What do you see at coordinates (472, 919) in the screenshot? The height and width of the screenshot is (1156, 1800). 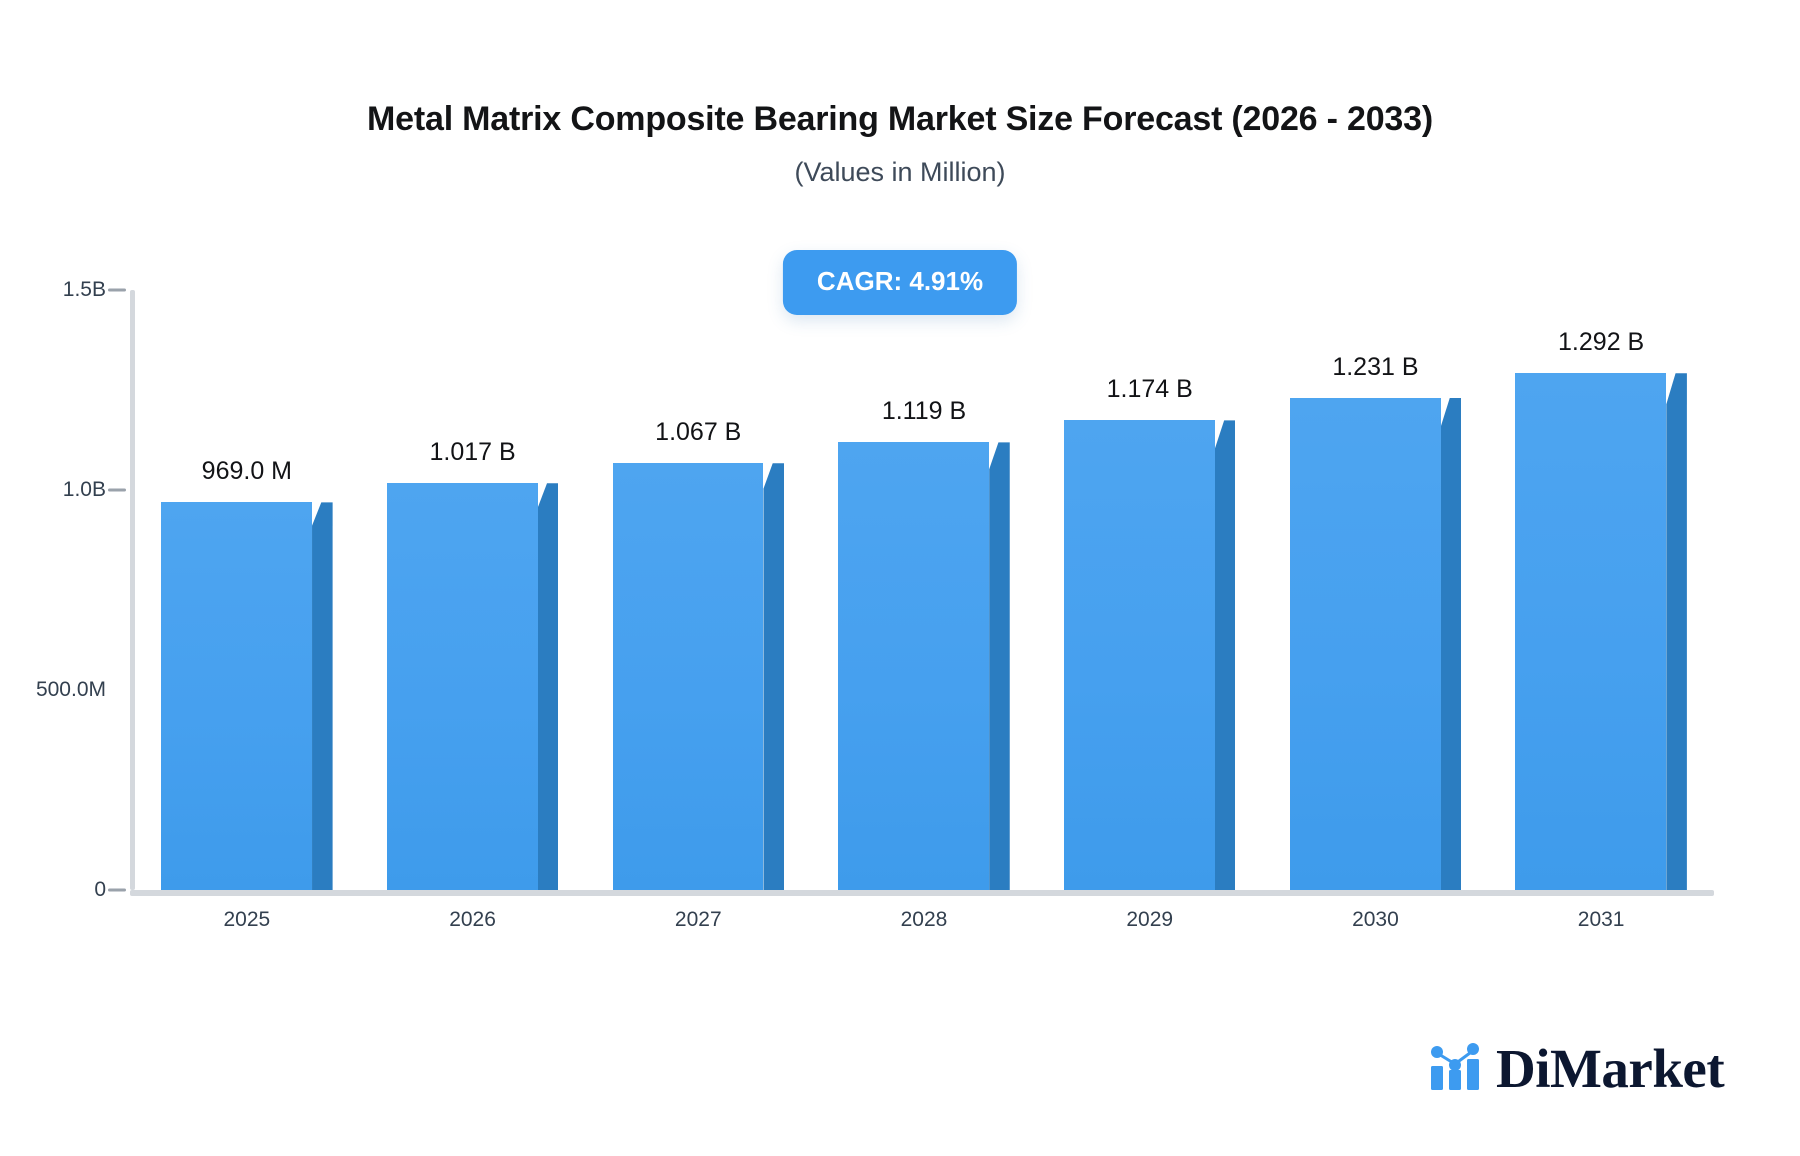 I see `x-axis-tick-label: 2026` at bounding box center [472, 919].